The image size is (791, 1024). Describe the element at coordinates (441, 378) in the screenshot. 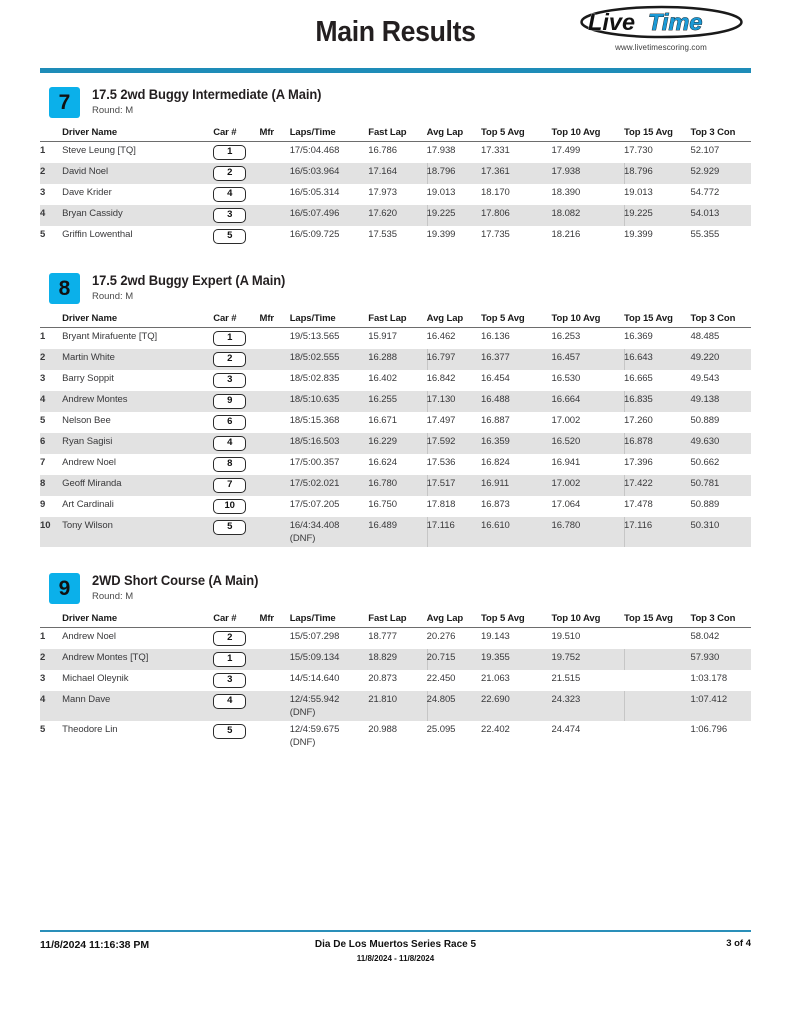

I see `stat-cell: 16.842` at that location.